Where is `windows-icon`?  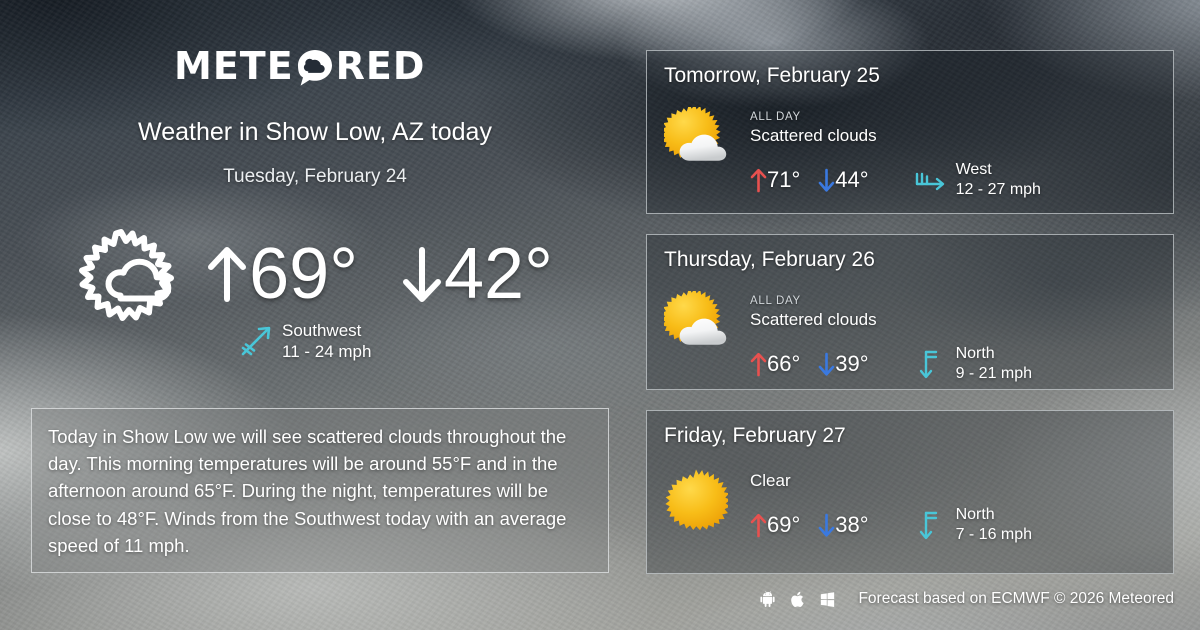 windows-icon is located at coordinates (827, 599).